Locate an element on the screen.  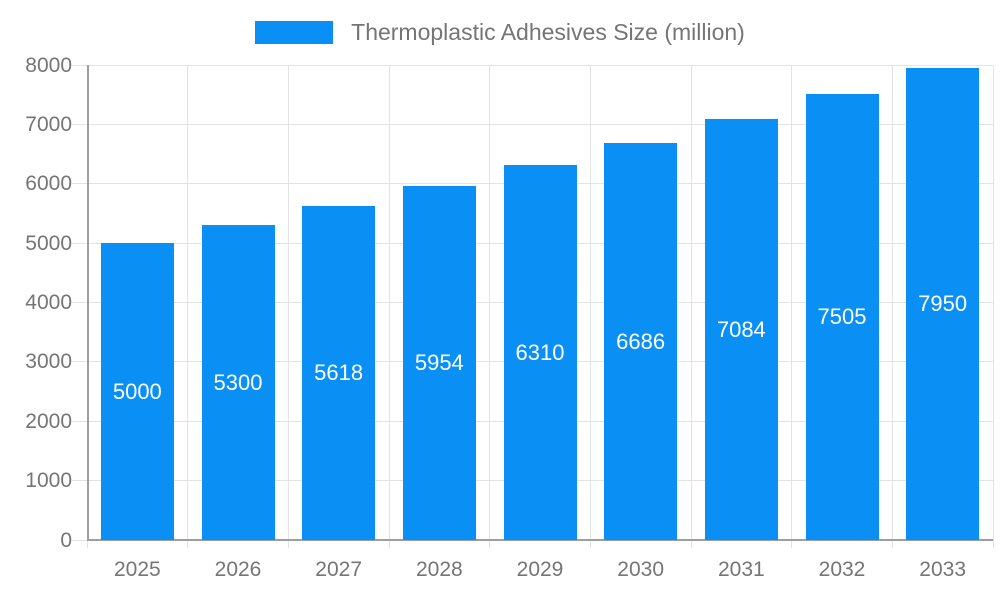
legend-label: Thermoplastic Adhesives Size (million) is located at coordinates (548, 31).